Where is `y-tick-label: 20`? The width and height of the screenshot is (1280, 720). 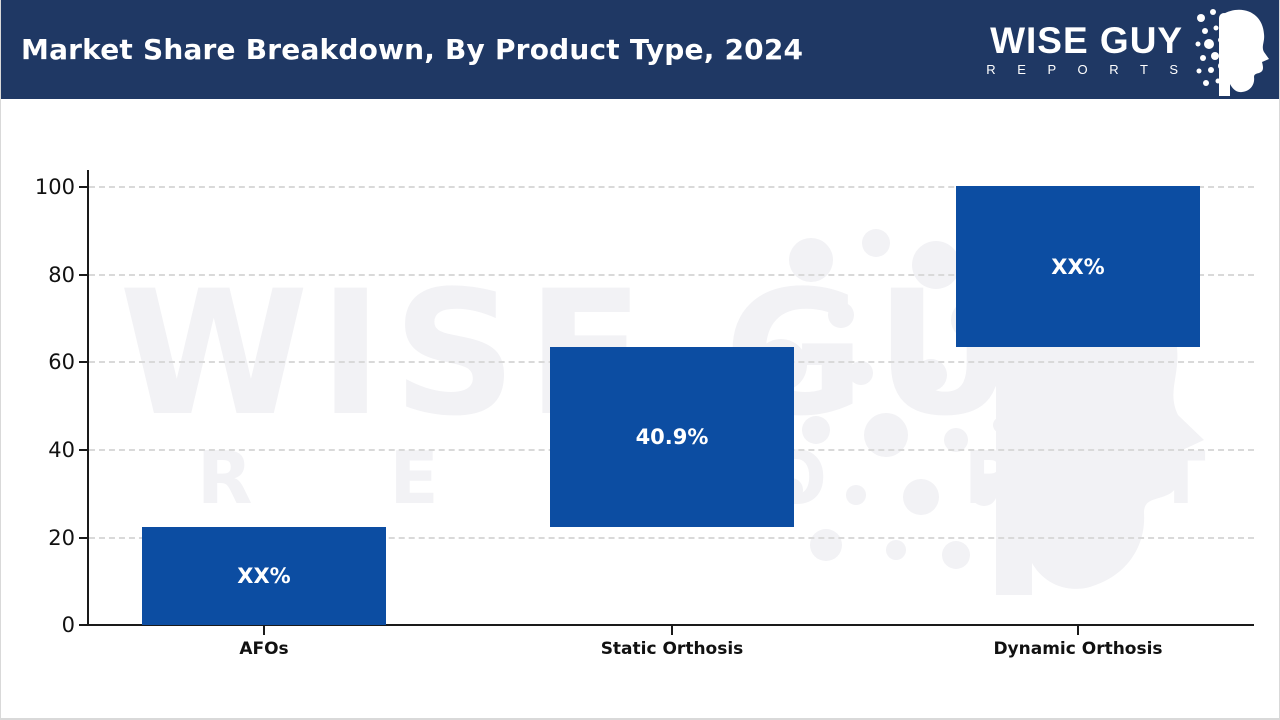
y-tick-label: 20 is located at coordinates (61, 538).